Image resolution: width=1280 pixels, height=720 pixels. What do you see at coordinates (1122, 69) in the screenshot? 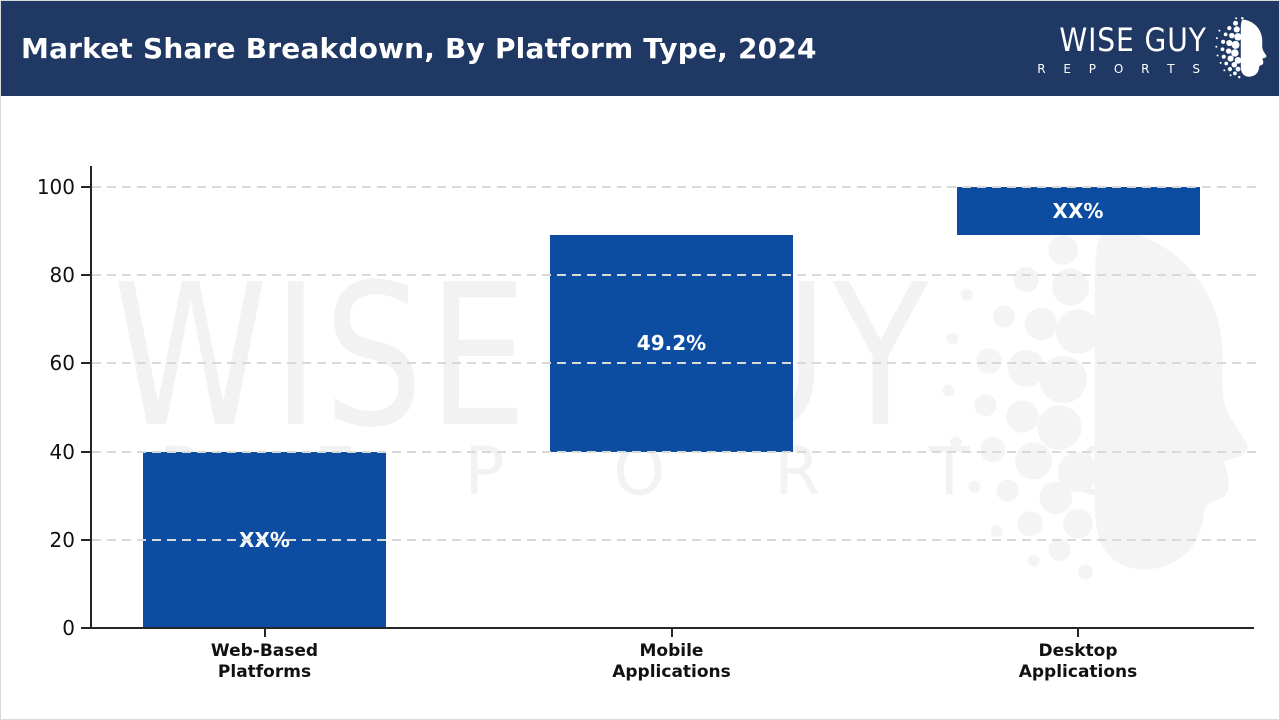
I see `logo-subtext: R E P O R T S` at bounding box center [1122, 69].